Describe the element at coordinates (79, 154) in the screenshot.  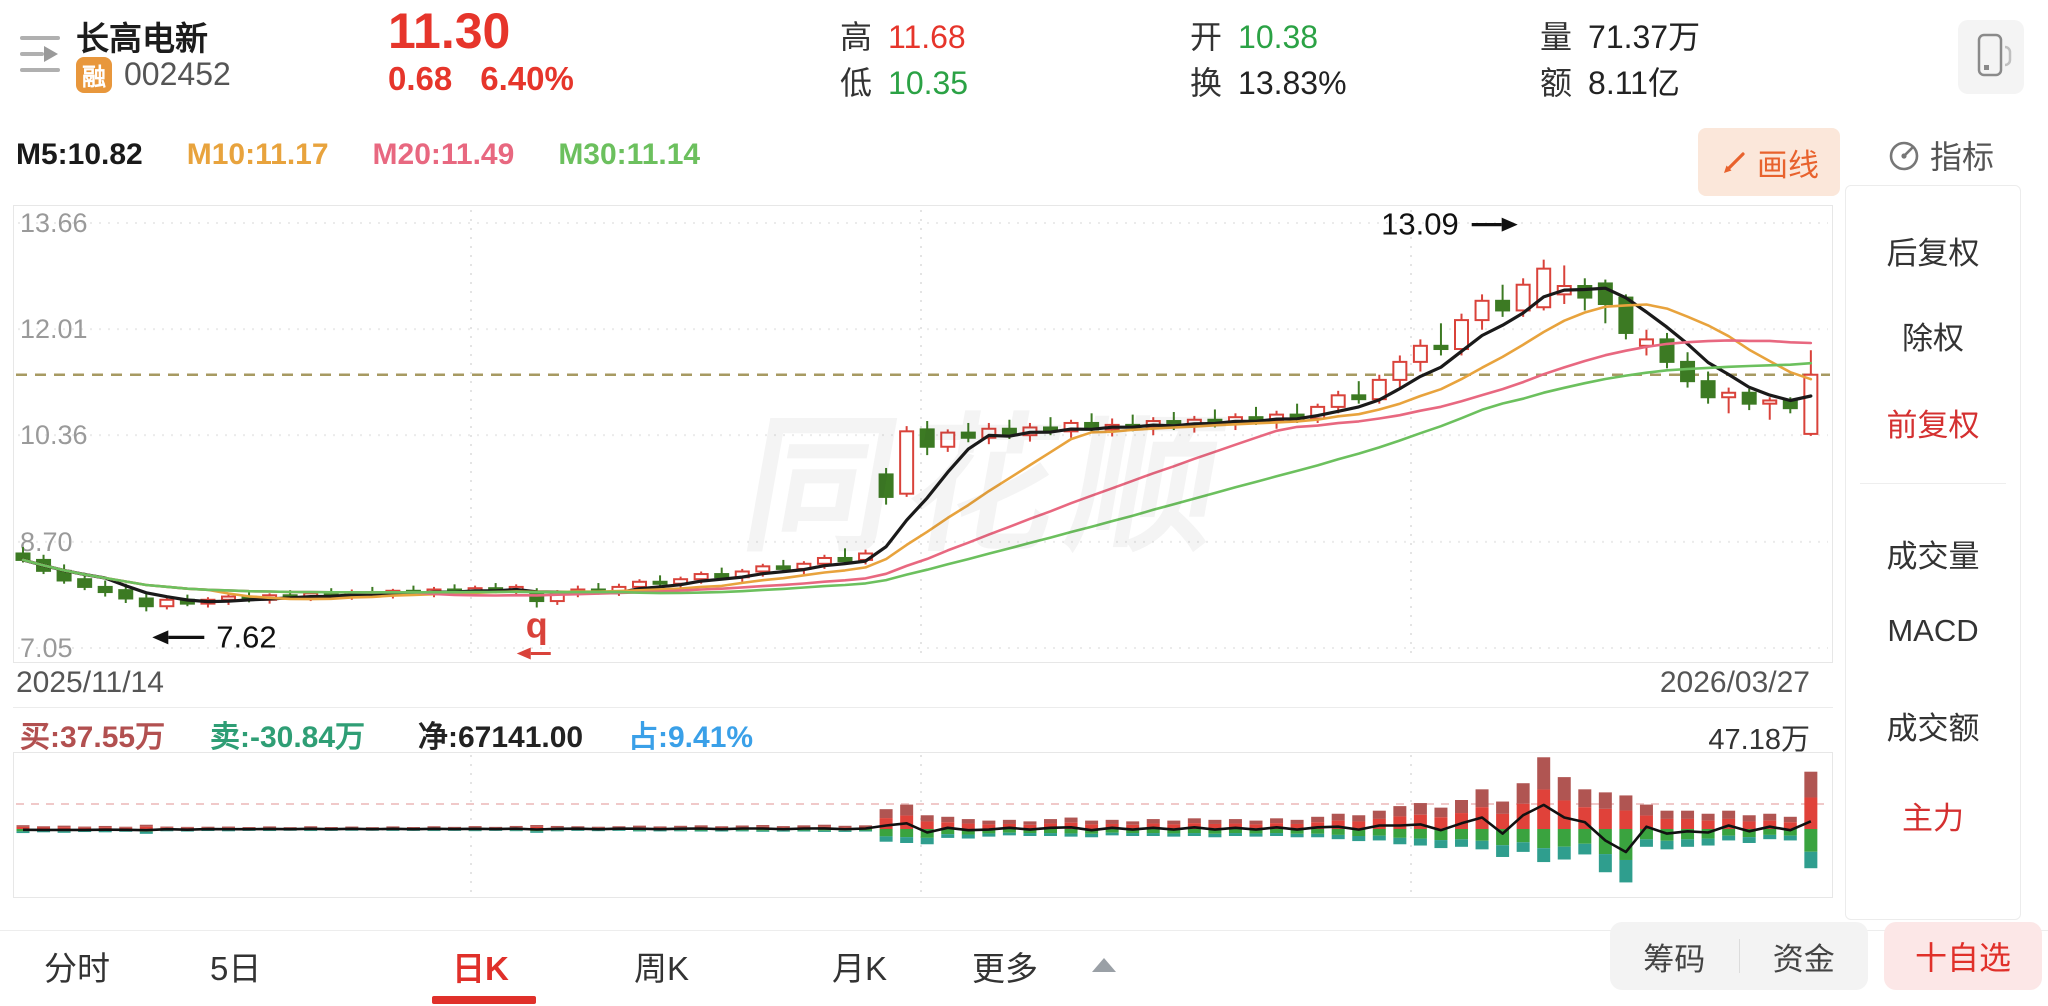
I see `ma5-value: M5:10.82` at that location.